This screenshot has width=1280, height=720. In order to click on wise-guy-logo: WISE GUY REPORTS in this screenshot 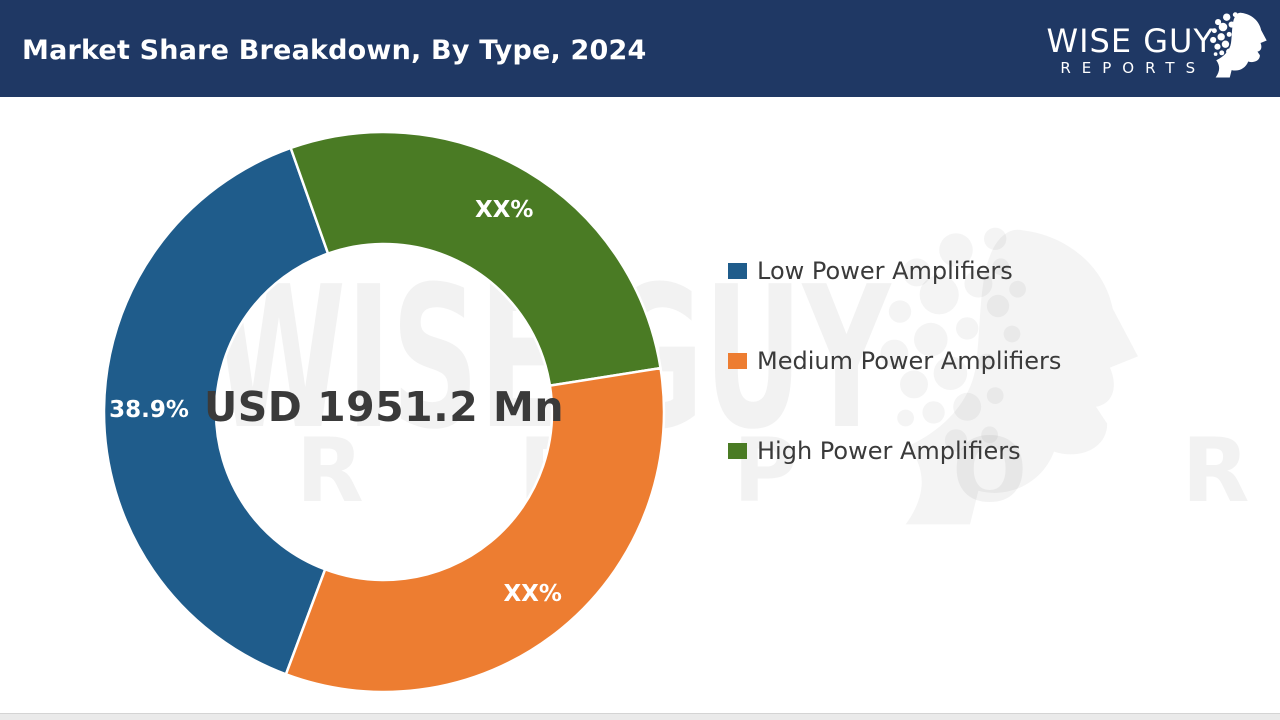, I will do `click(1158, 51)`.